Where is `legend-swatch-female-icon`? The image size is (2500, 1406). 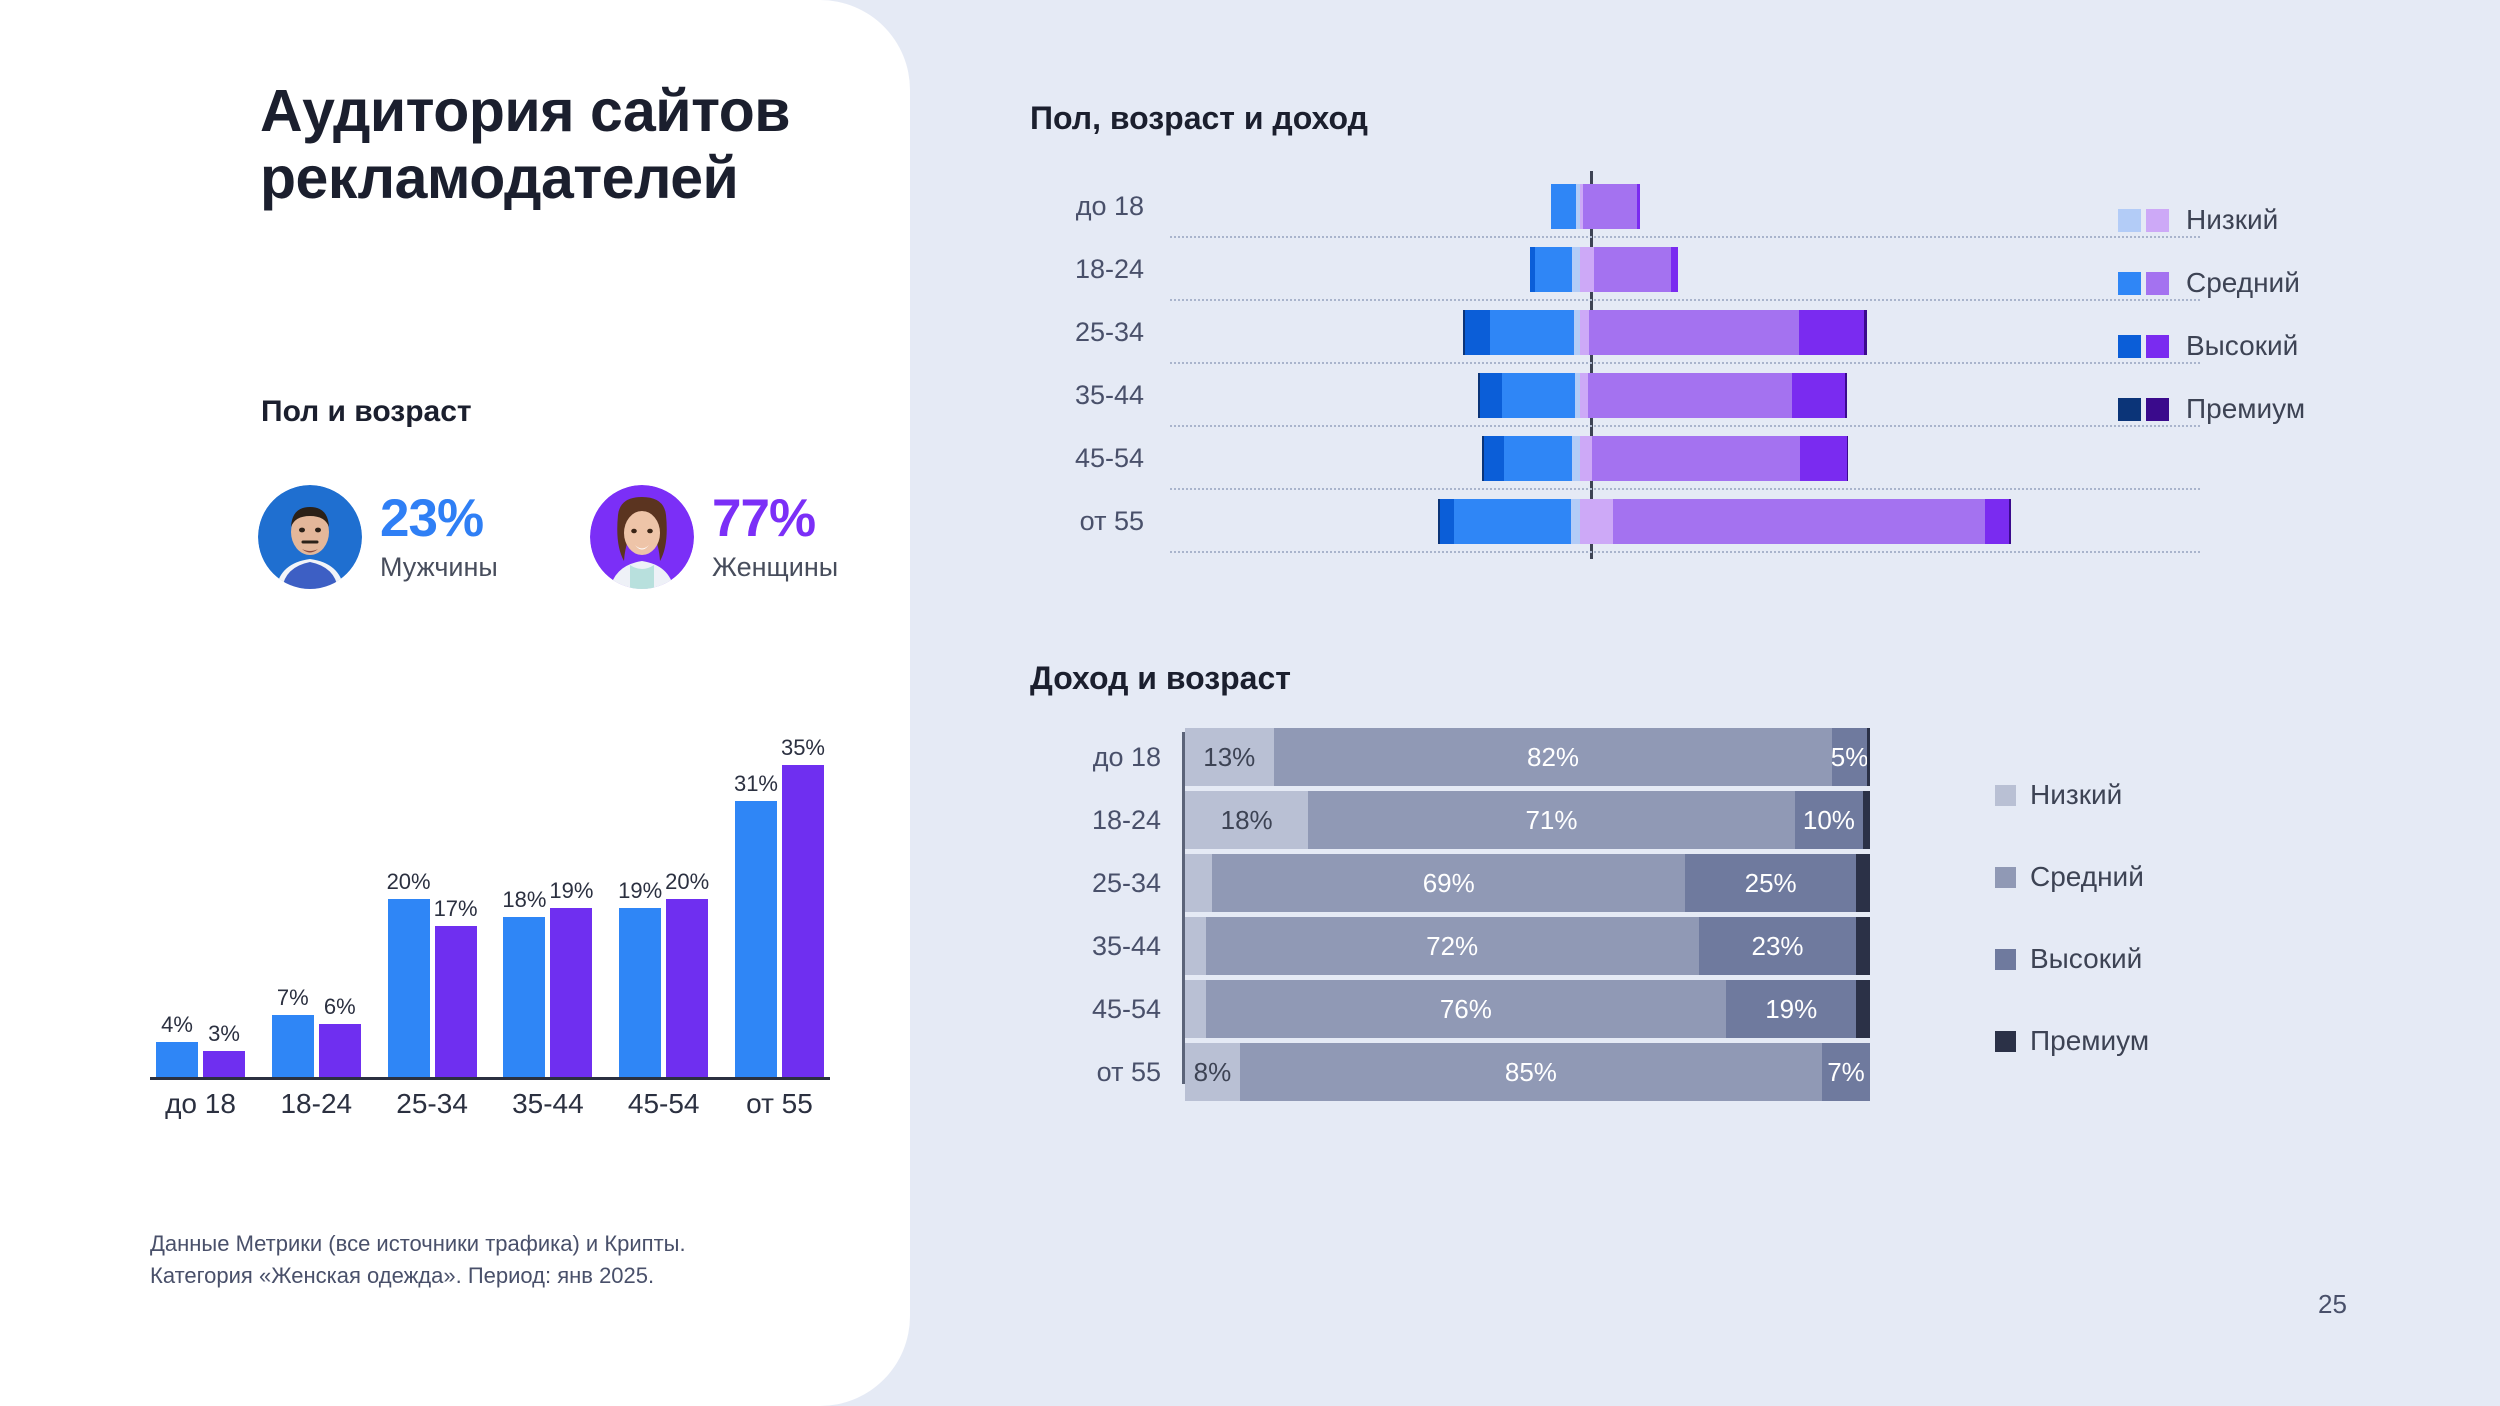 legend-swatch-female-icon is located at coordinates (2157, 220).